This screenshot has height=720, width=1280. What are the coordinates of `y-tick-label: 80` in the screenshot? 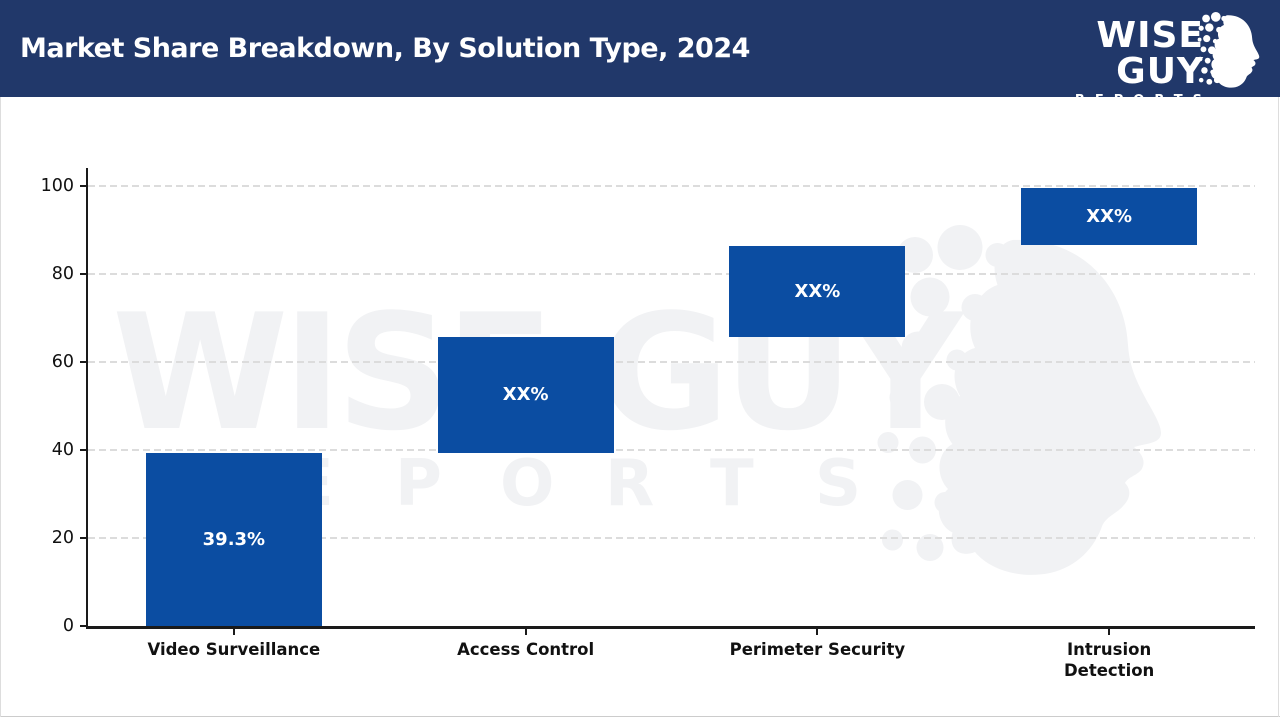 It's located at (62, 274).